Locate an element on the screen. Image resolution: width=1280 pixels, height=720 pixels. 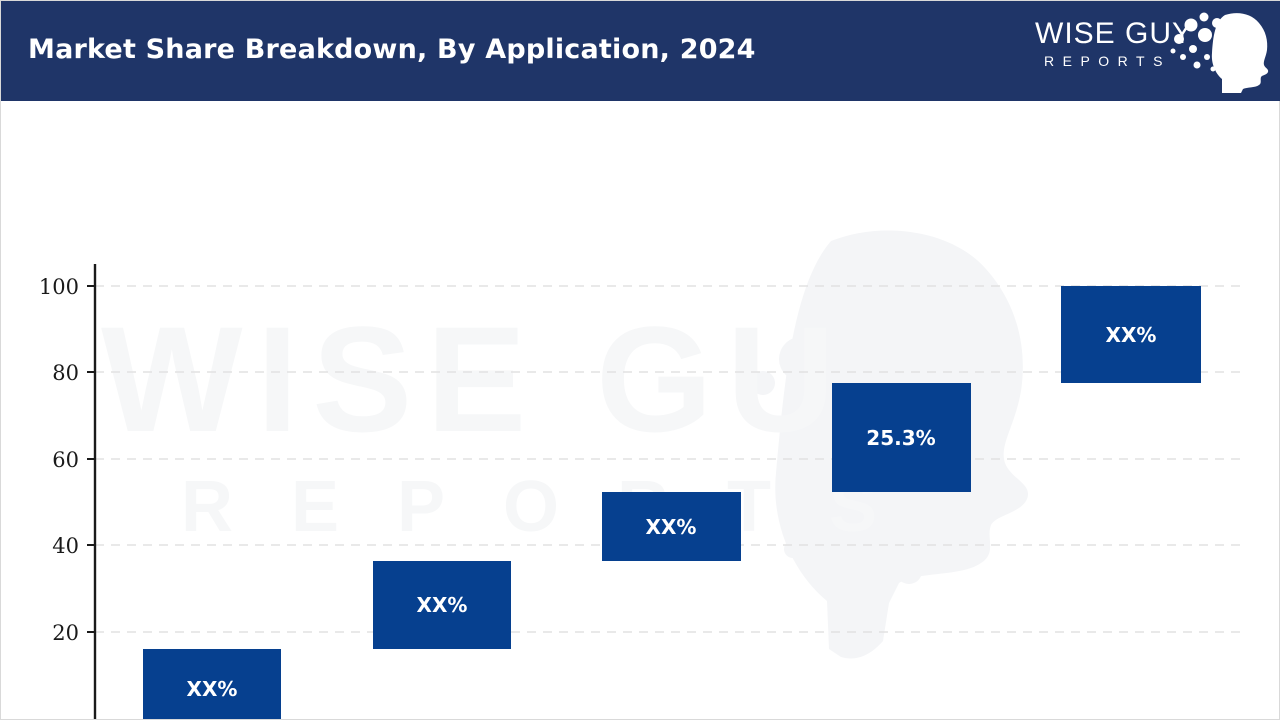
bar-construction is located at coordinates (1131, 334).